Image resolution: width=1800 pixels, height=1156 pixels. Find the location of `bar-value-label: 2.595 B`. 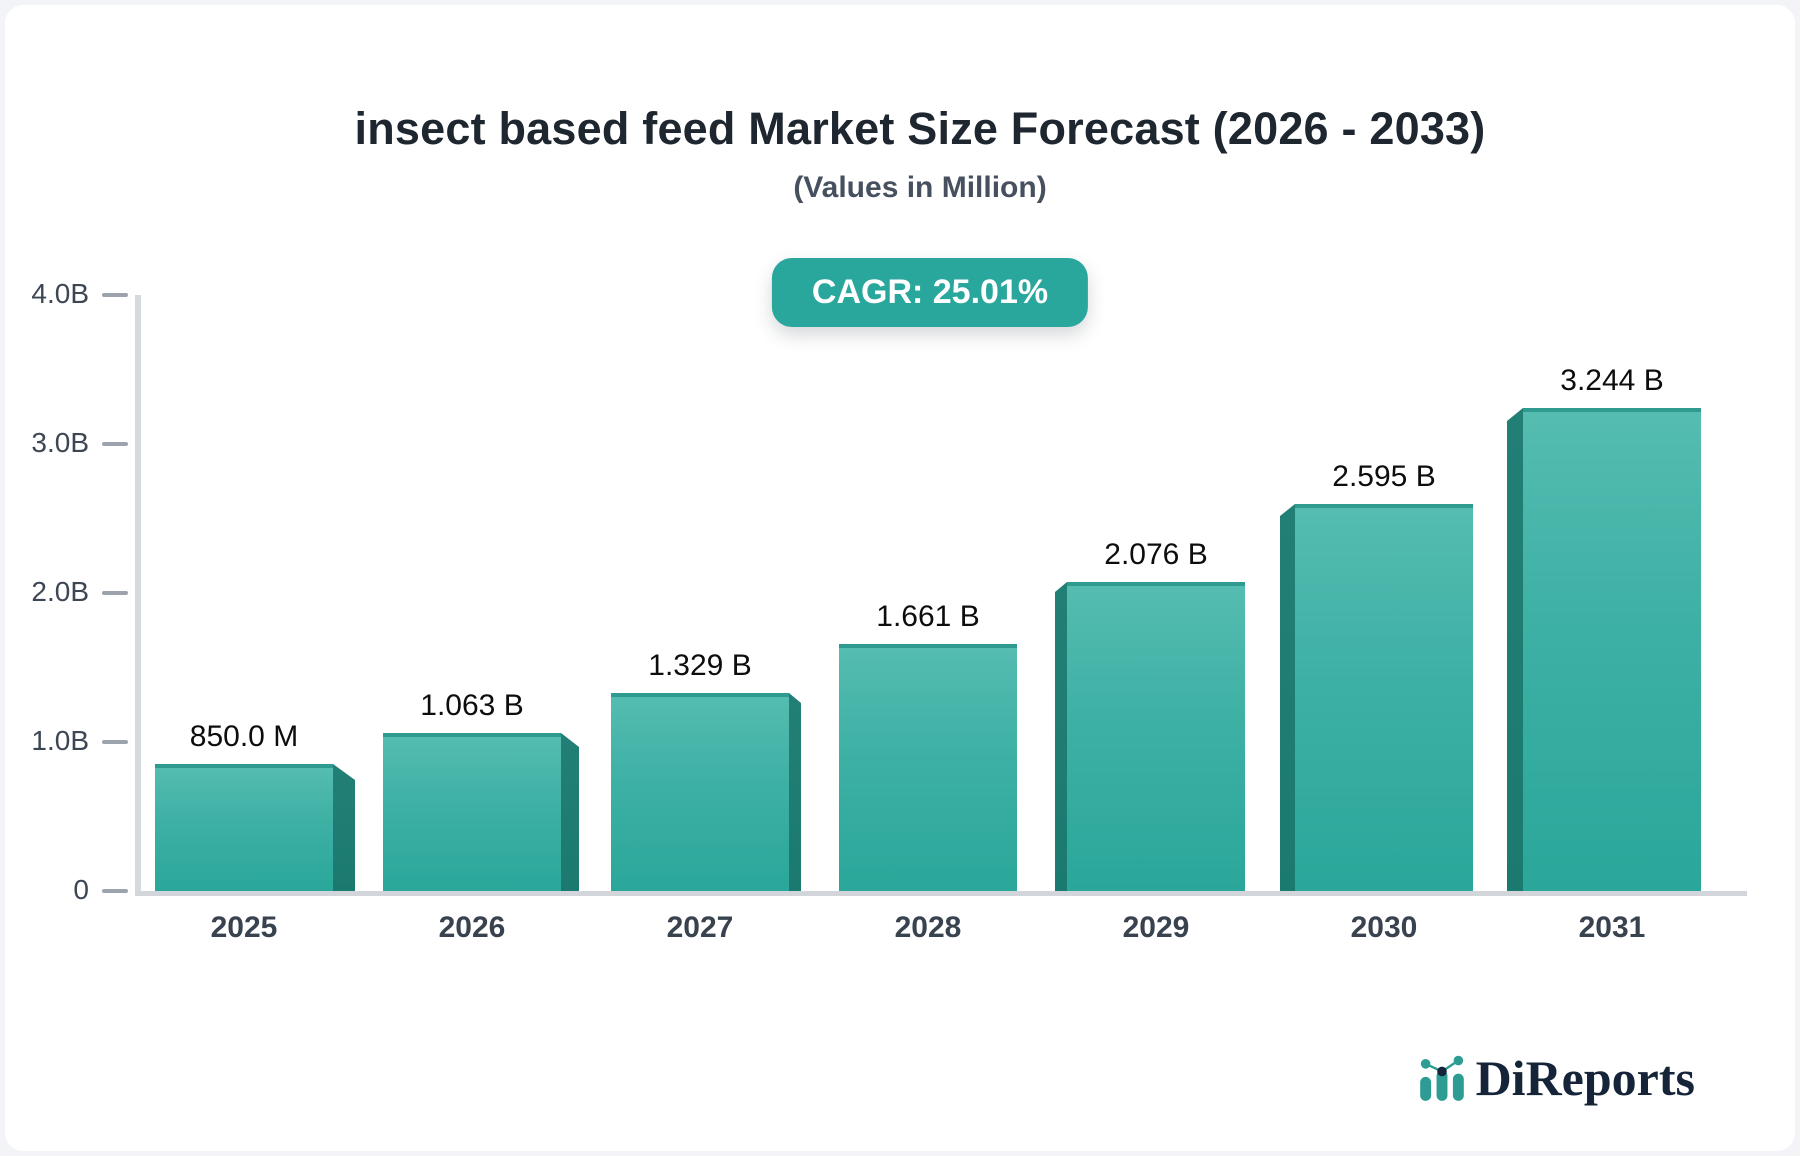

bar-value-label: 2.595 B is located at coordinates (1384, 476).